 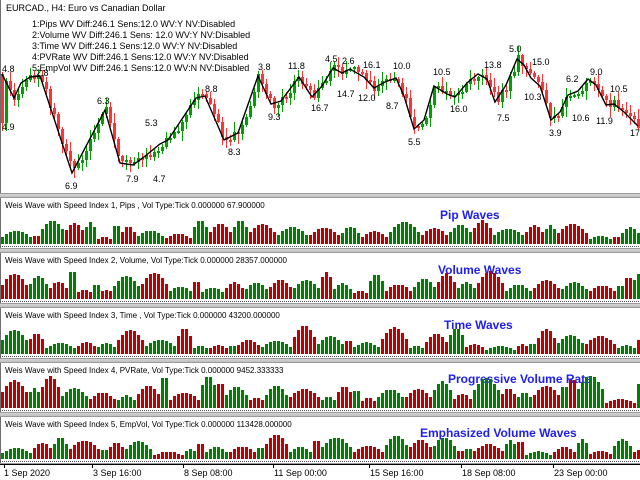 I want to click on axis-time-label: 1 Sep 2020, so click(x=27, y=473).